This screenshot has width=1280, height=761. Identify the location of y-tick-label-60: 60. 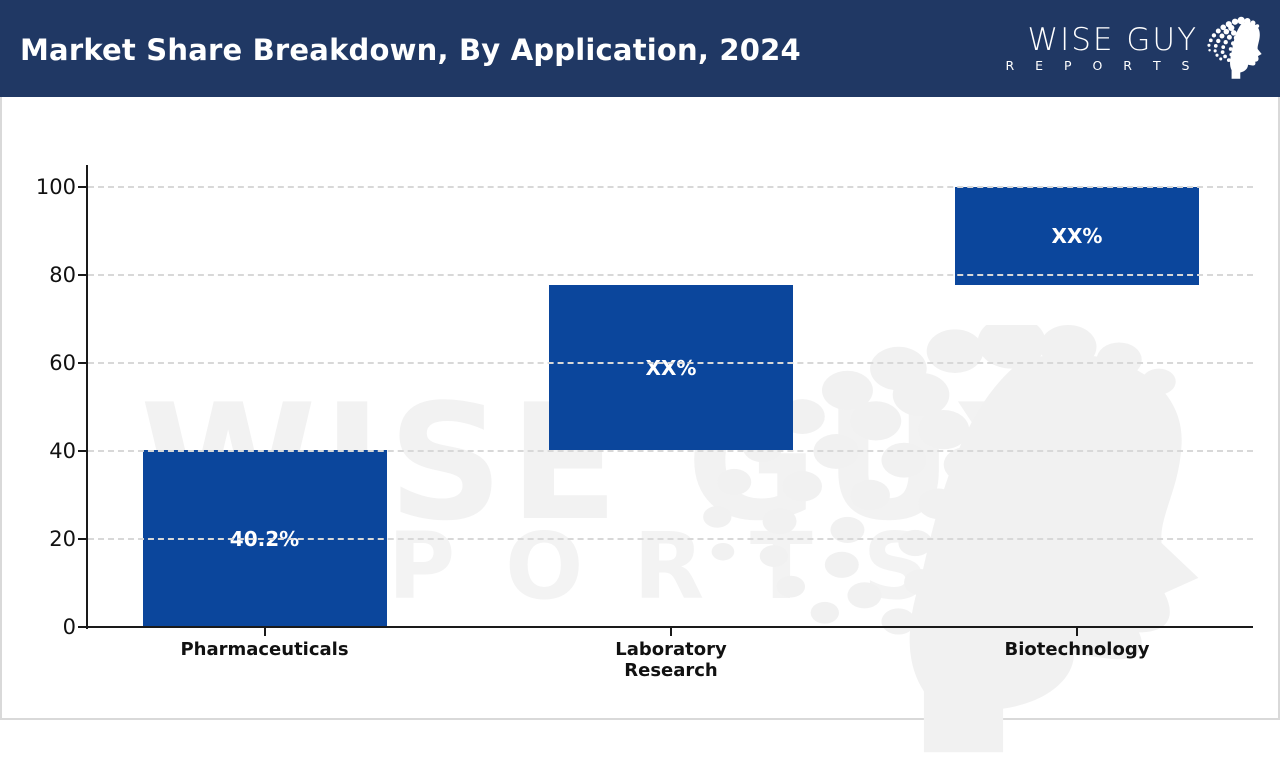
(62, 363).